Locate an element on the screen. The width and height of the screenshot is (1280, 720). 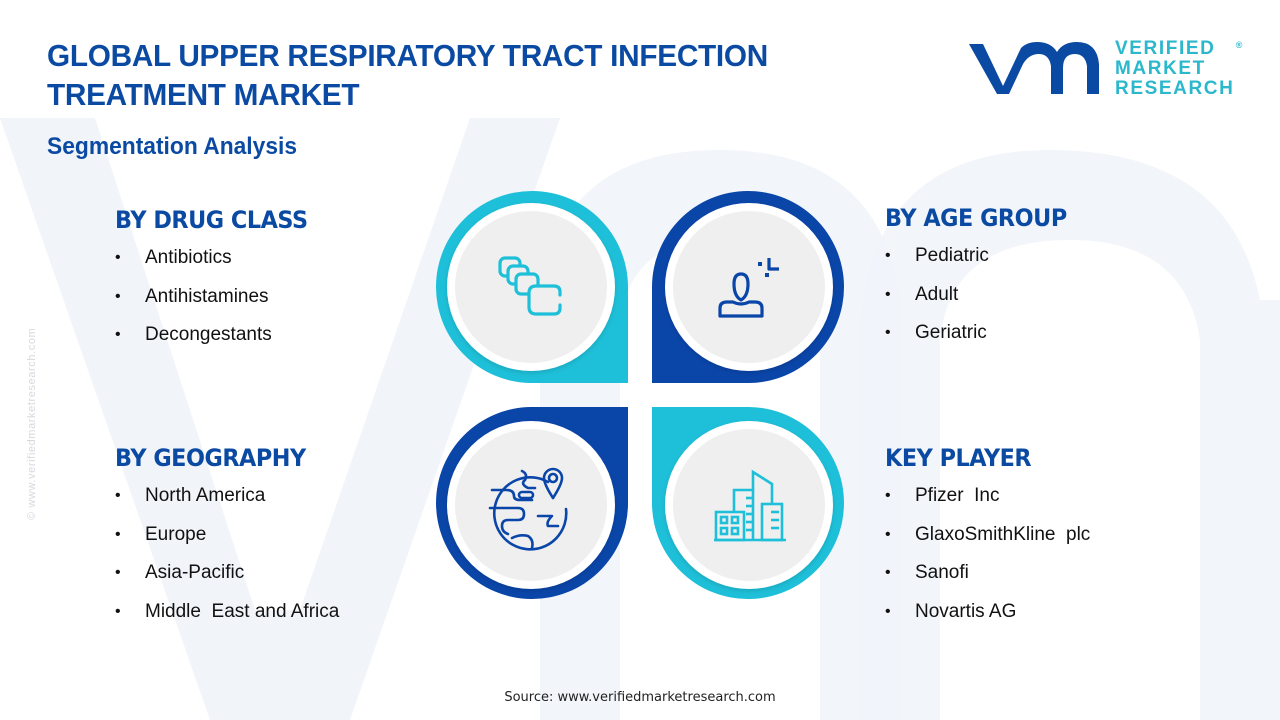
list-item-label: Europe is located at coordinates (176, 534).